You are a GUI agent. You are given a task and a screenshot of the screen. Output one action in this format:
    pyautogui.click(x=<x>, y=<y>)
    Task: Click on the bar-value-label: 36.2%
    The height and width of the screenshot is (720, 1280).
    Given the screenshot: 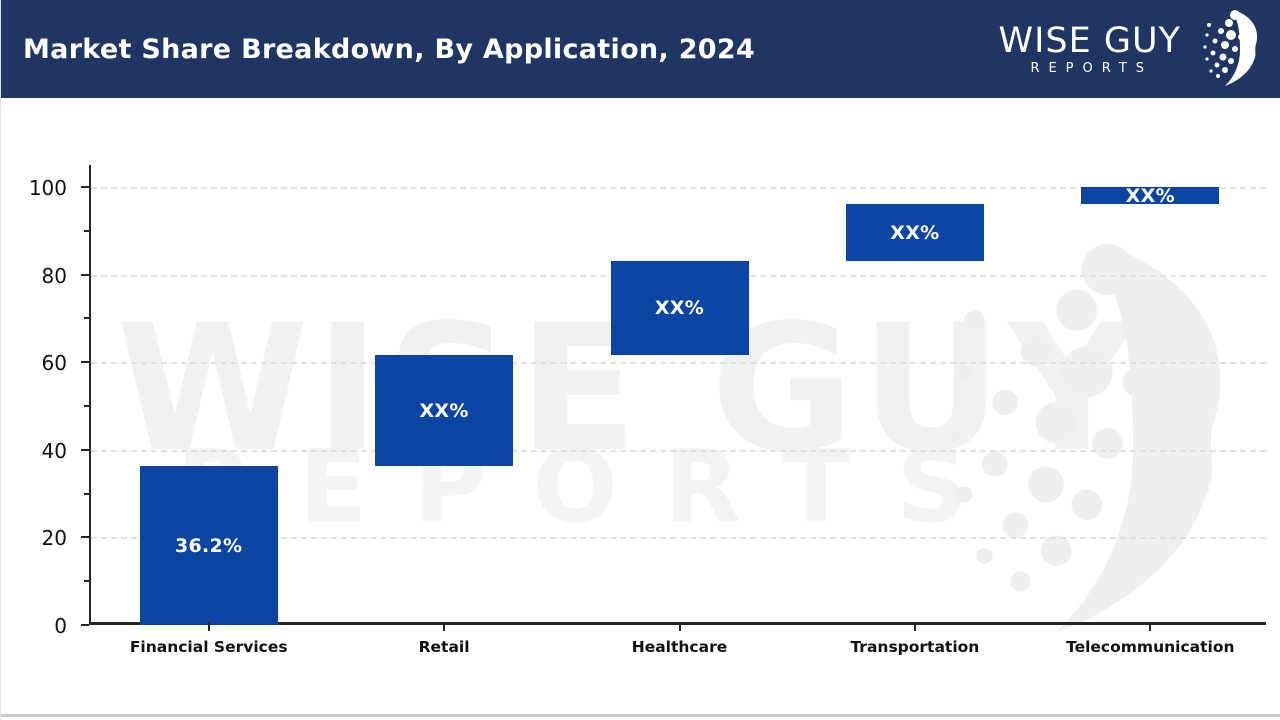 What is the action you would take?
    pyautogui.click(x=208, y=545)
    